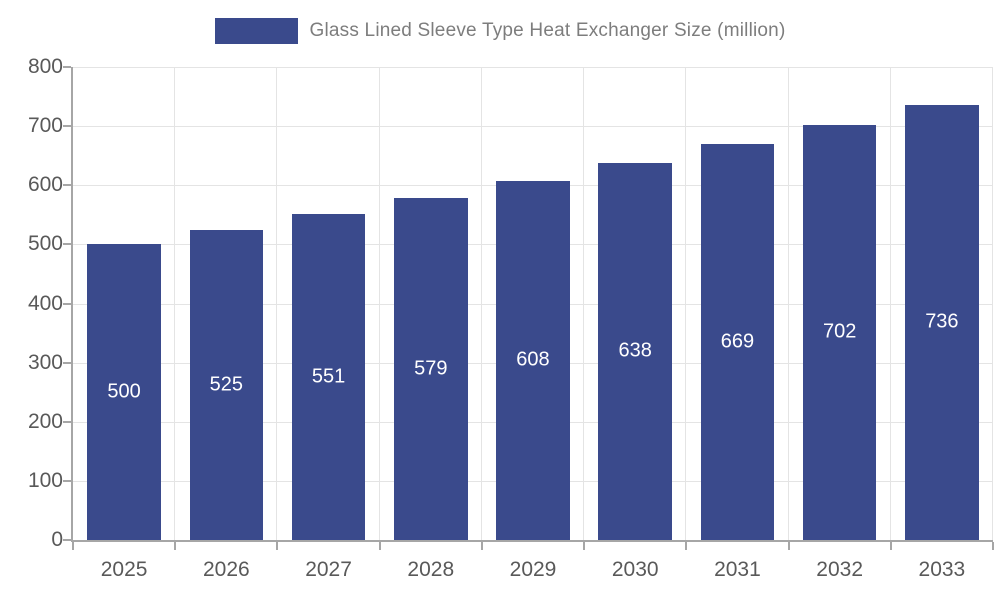 The height and width of the screenshot is (600, 1000). Describe the element at coordinates (72, 304) in the screenshot. I see `y-axis-line` at that location.